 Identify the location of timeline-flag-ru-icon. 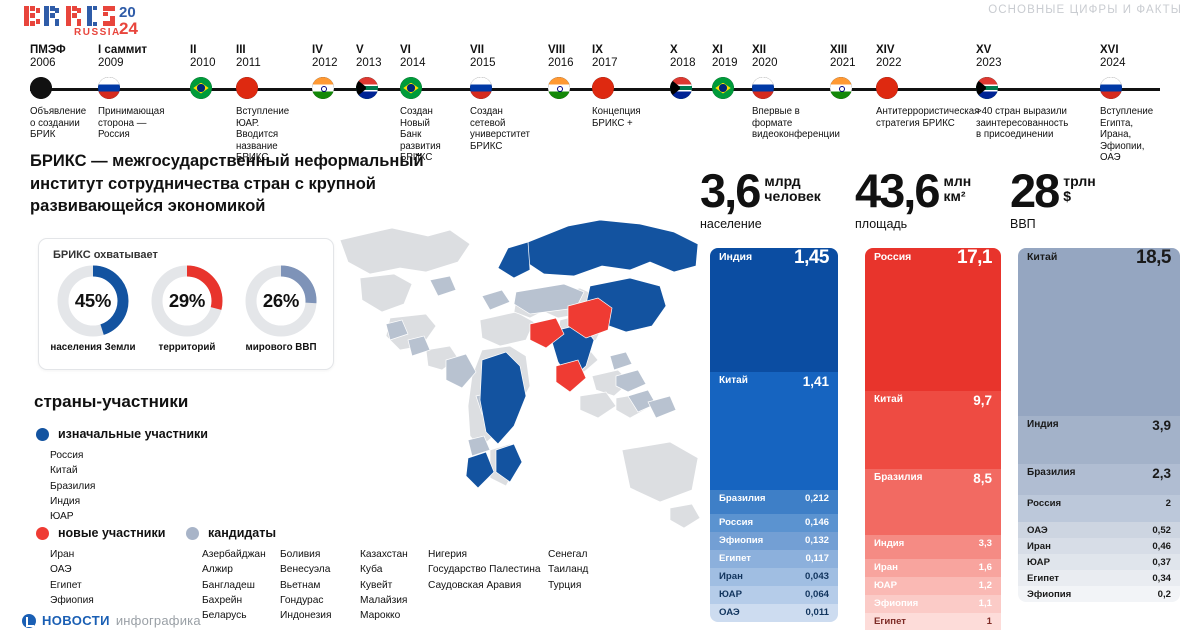
(763, 88).